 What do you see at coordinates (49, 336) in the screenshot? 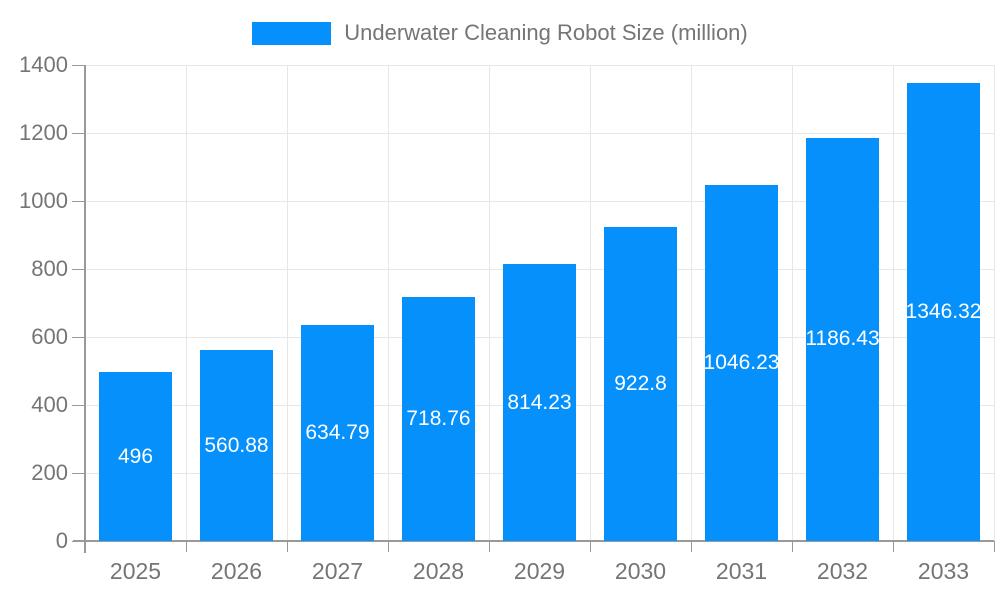
I see `y-axis-label: 600` at bounding box center [49, 336].